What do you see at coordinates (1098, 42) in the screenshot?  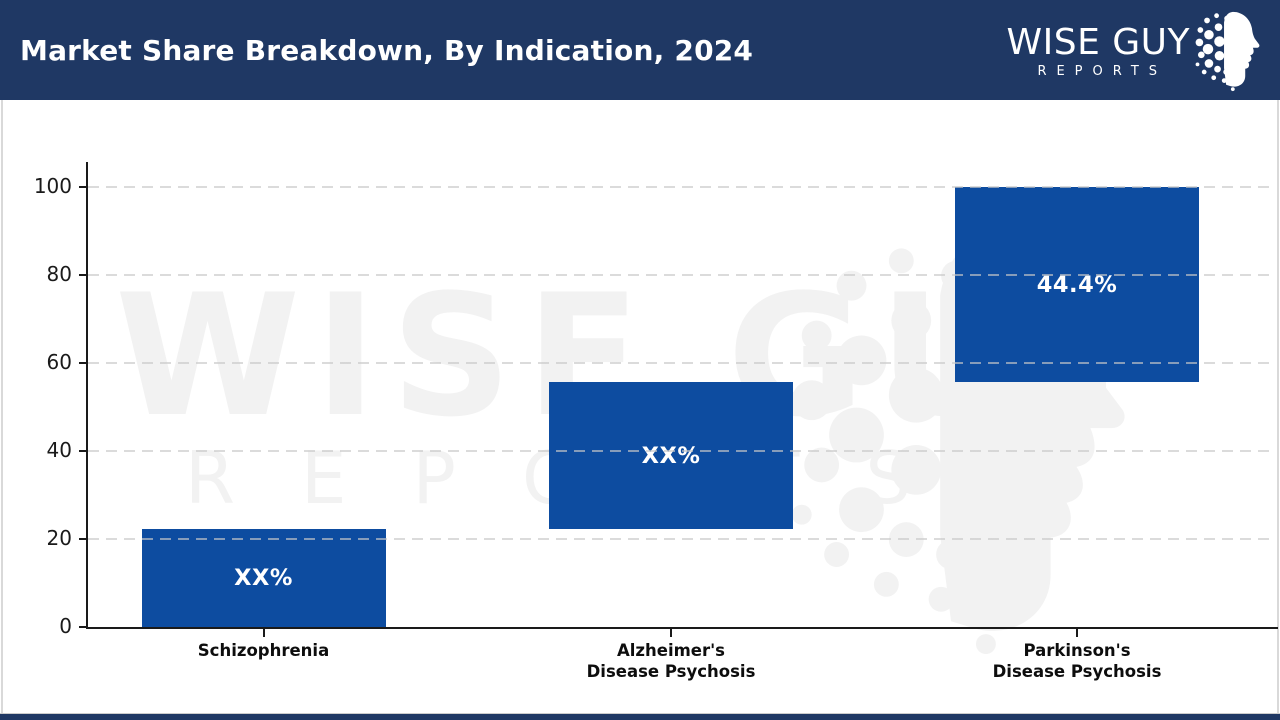 I see `brand-wordmark: WISE GUY` at bounding box center [1098, 42].